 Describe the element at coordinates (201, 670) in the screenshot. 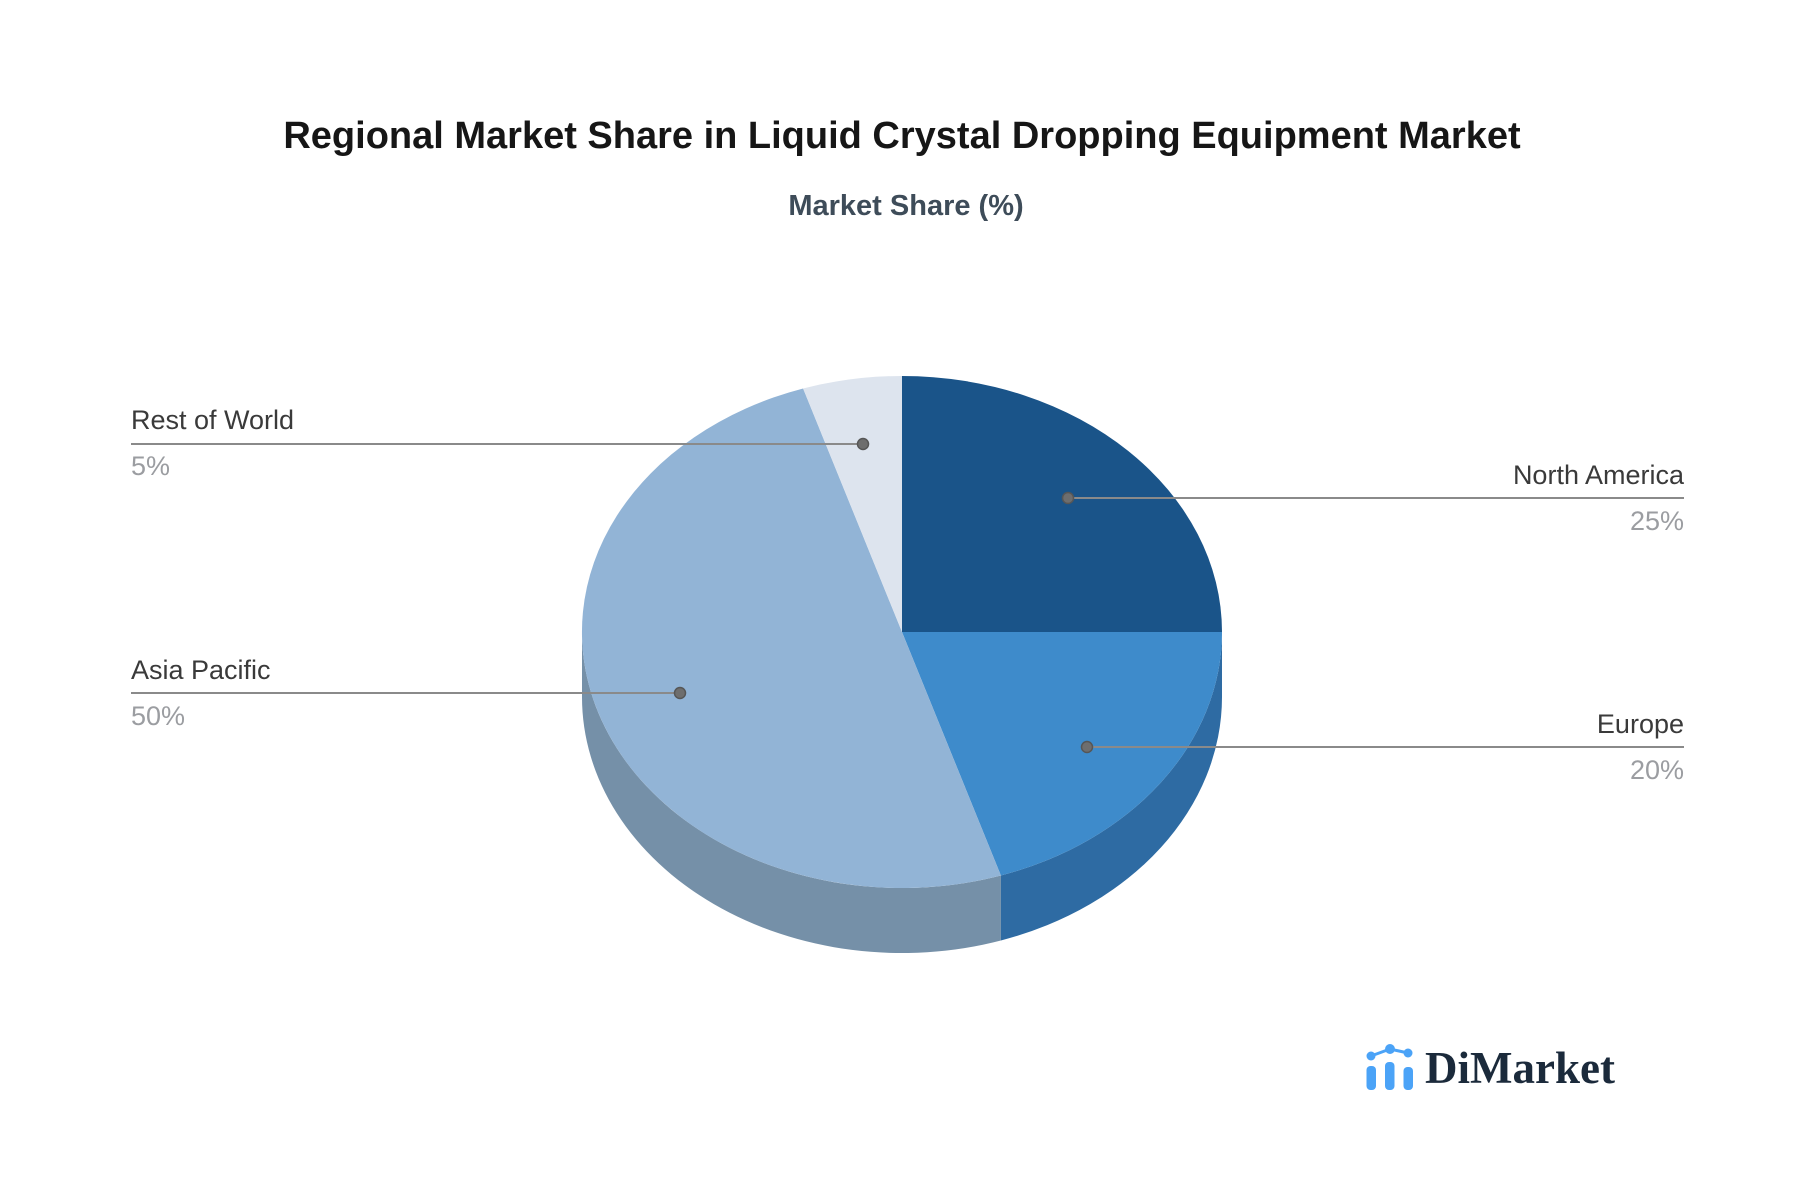

I see `slice-label: Asia Pacific` at that location.